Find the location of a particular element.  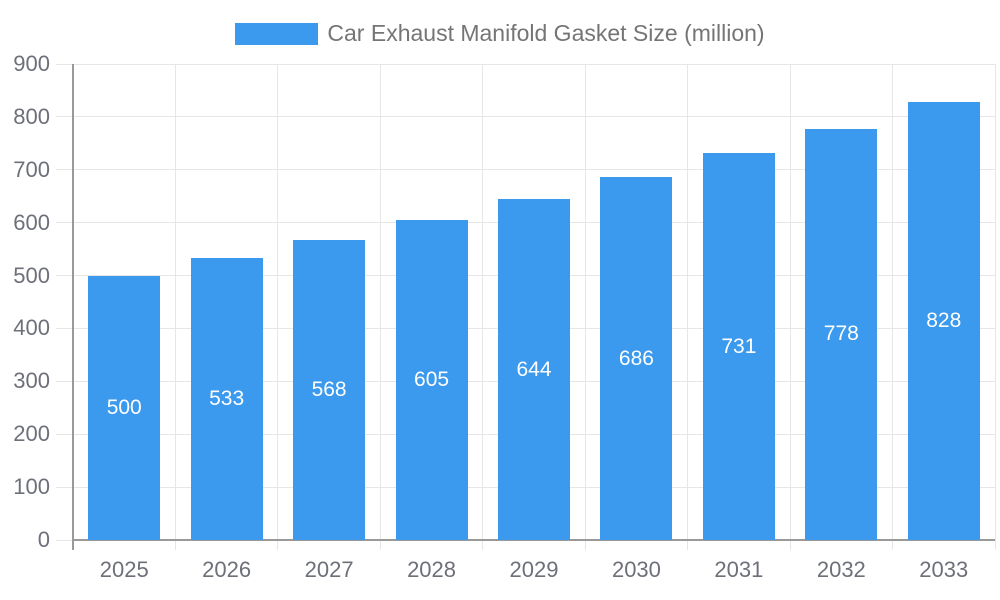

x-tick-label: 2028 is located at coordinates (432, 569).